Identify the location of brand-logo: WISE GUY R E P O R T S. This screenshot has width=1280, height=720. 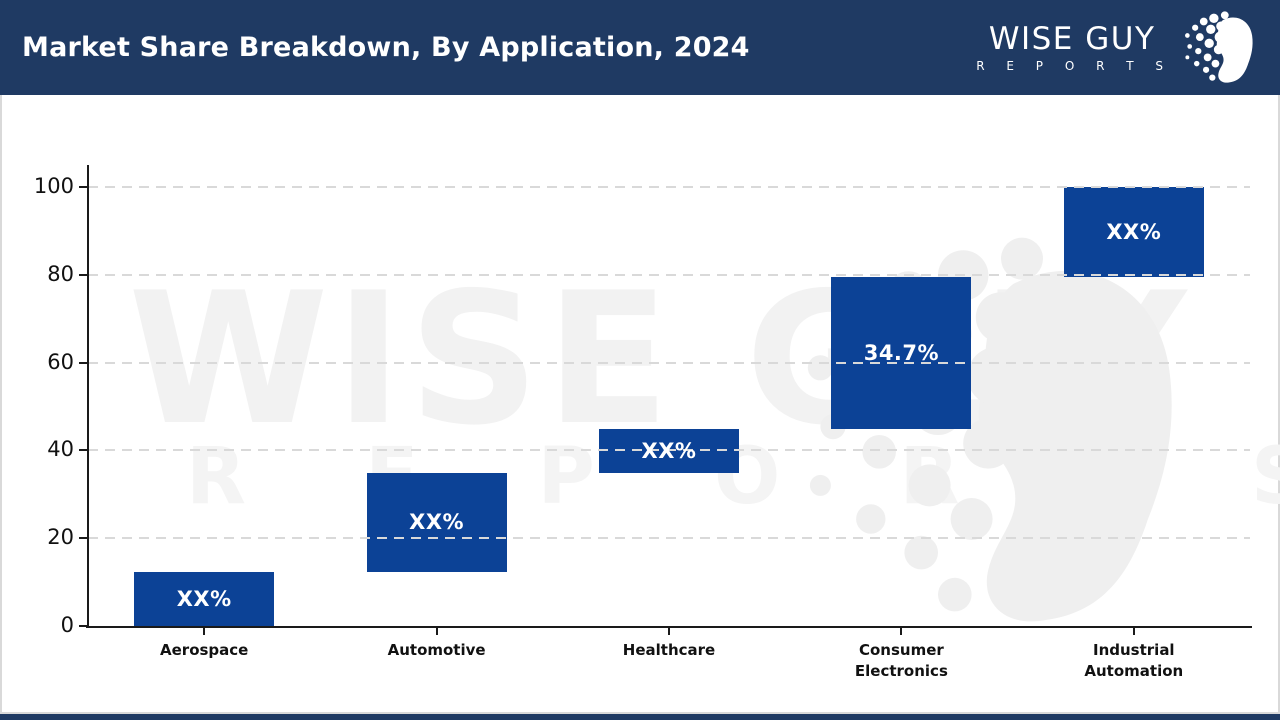
(1114, 48).